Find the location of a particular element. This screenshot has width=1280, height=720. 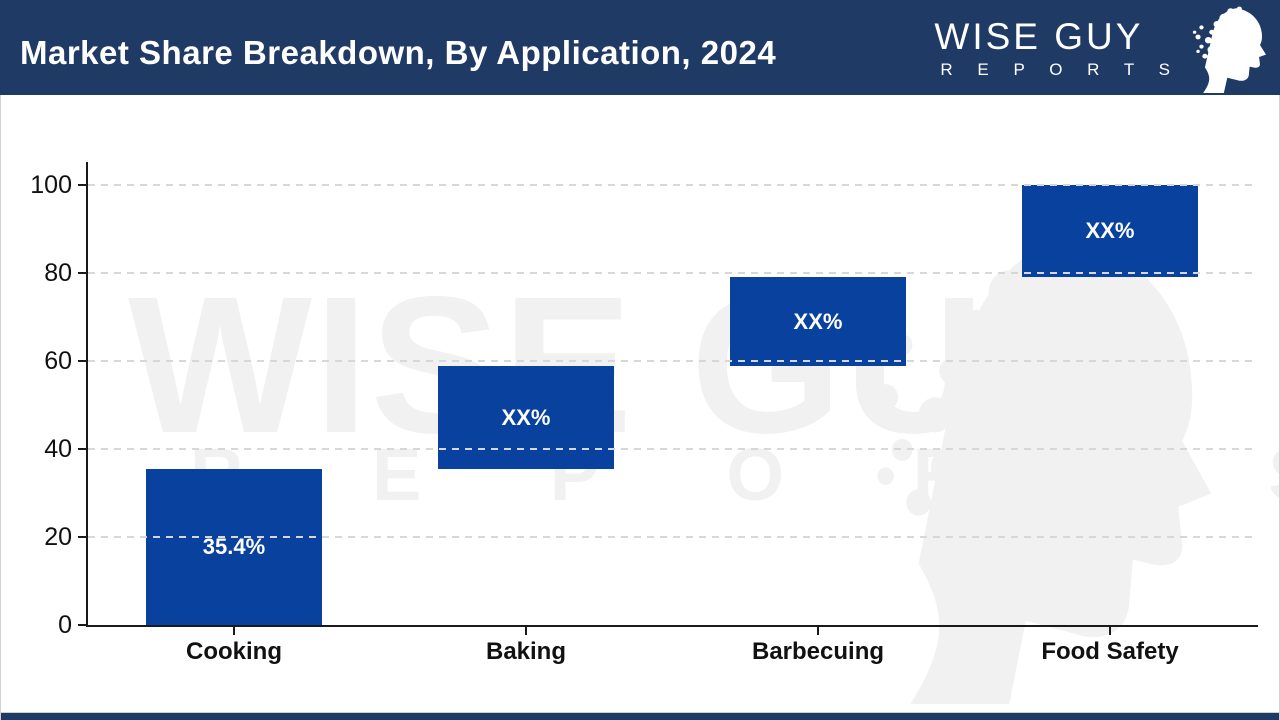

brand-head-icon is located at coordinates (1229, 49).